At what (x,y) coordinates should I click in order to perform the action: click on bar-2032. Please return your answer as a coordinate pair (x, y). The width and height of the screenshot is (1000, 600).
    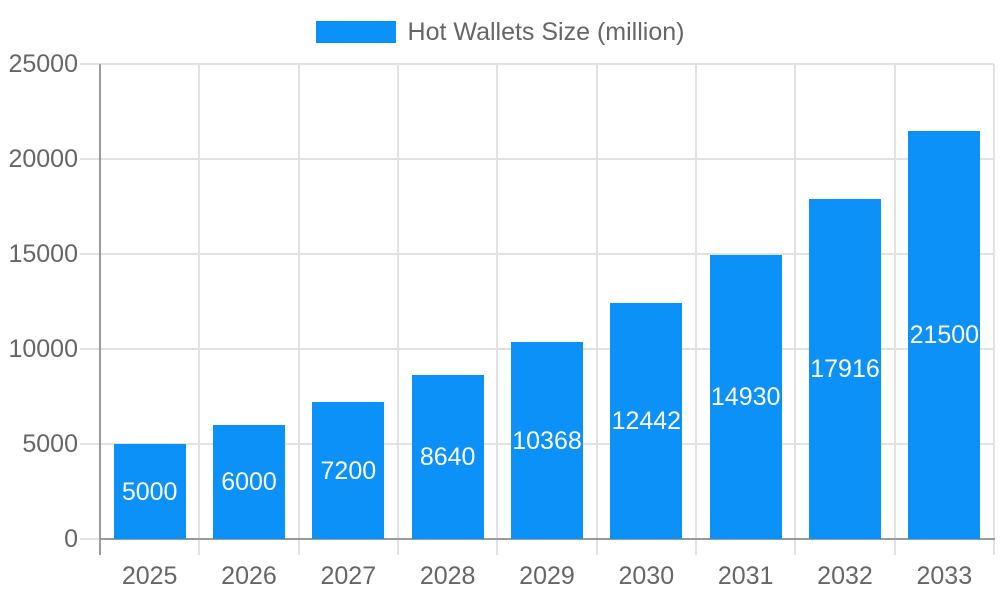
    Looking at the image, I should click on (845, 368).